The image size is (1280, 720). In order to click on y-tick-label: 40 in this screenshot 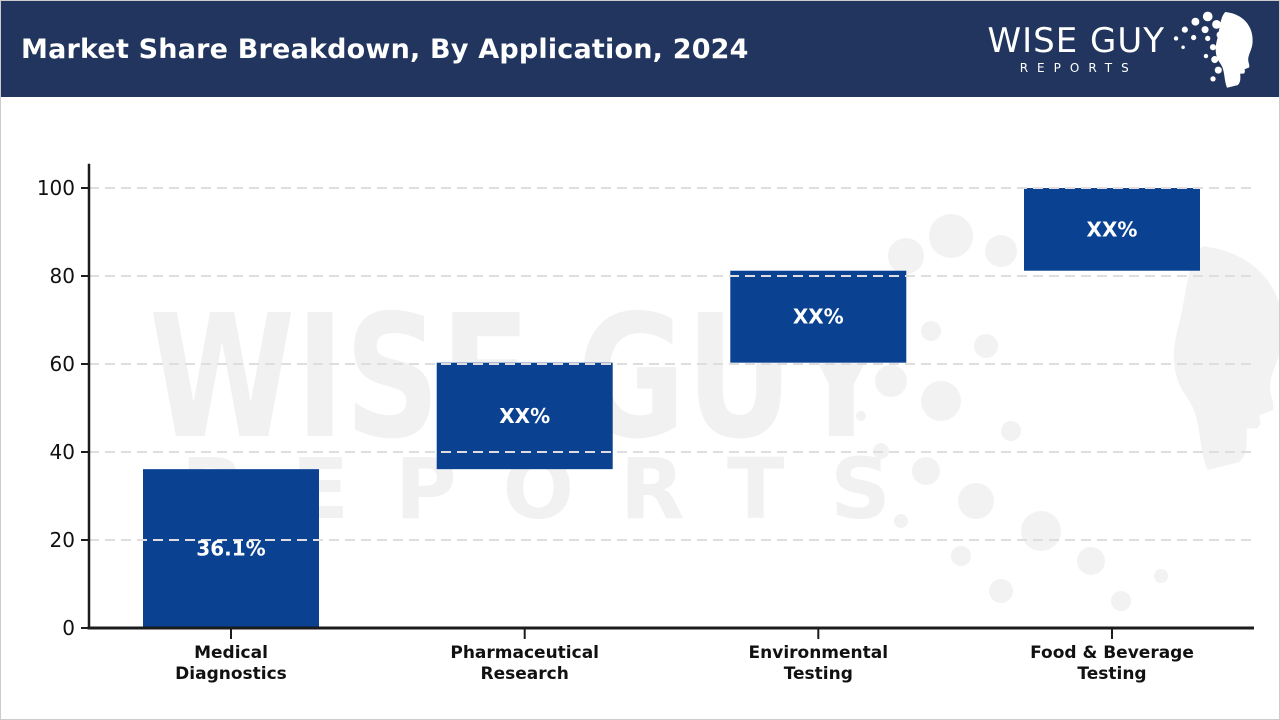, I will do `click(62, 452)`.